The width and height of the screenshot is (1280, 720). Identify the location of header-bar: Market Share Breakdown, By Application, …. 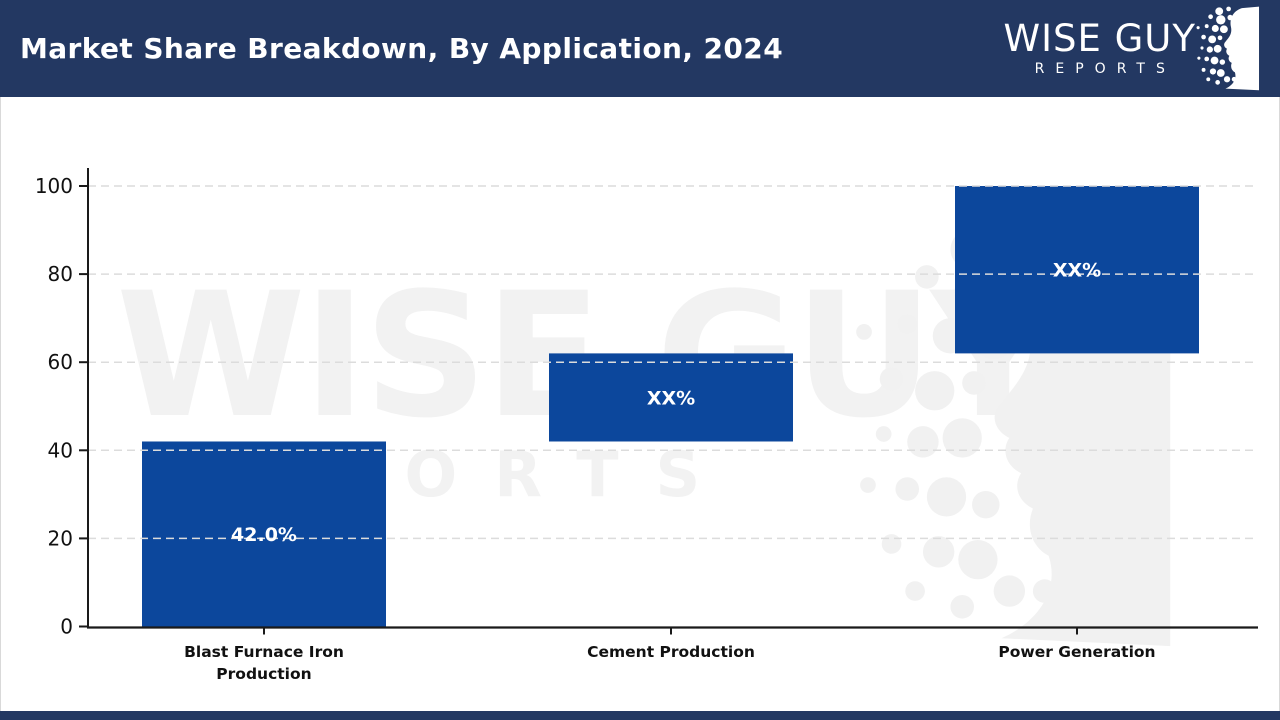
(640, 48).